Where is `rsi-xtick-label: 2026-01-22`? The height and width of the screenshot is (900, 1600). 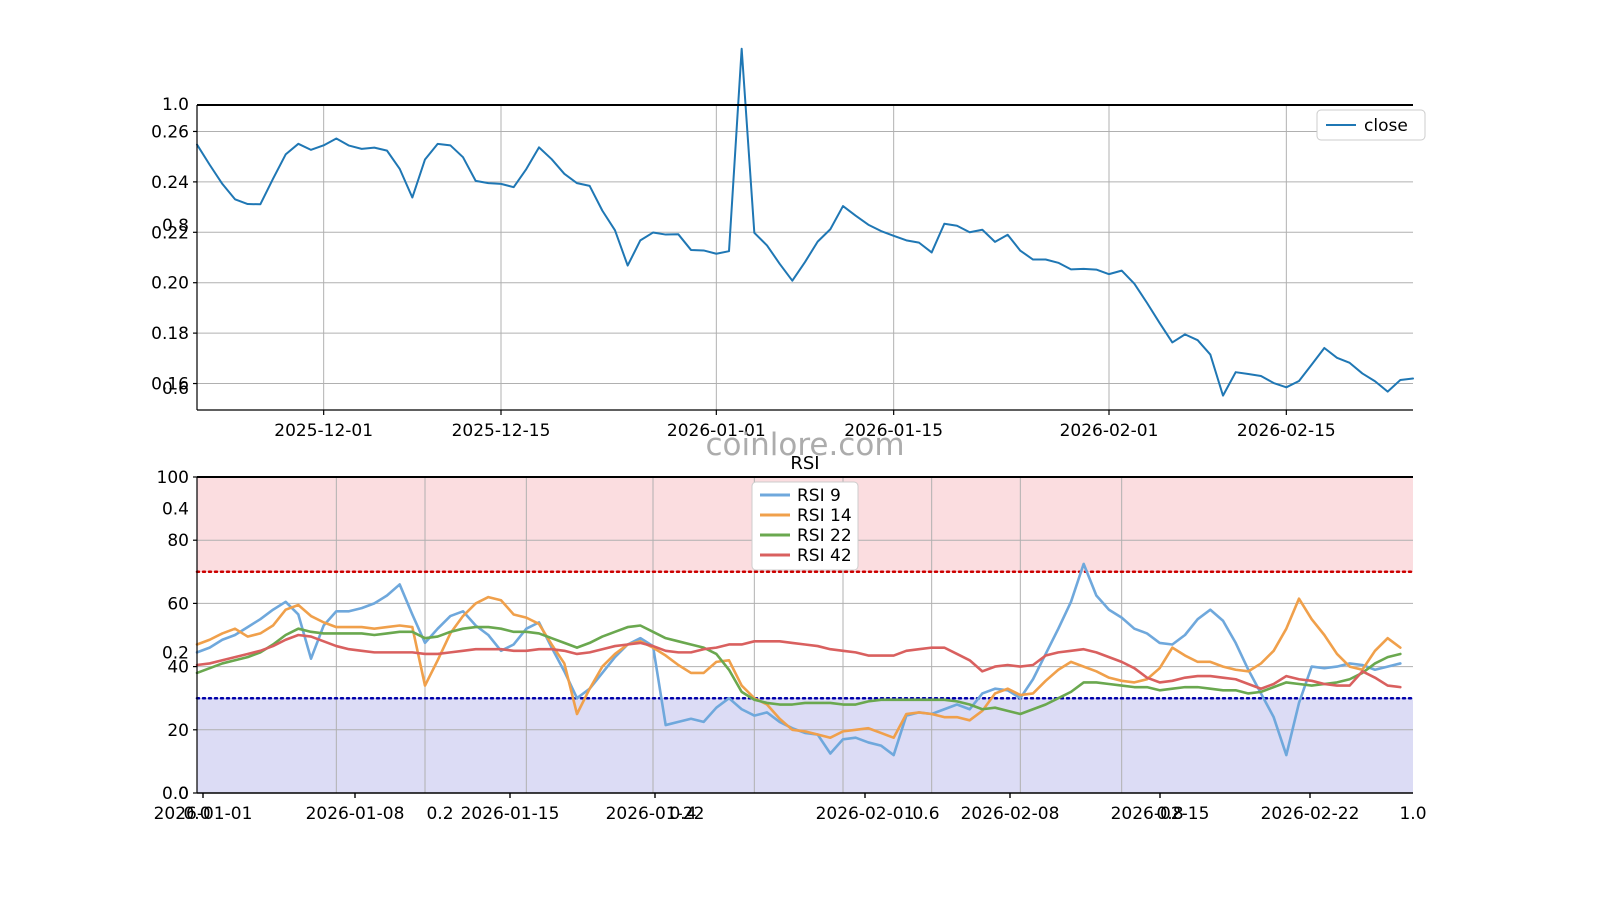
rsi-xtick-label: 2026-01-22 is located at coordinates (655, 814).